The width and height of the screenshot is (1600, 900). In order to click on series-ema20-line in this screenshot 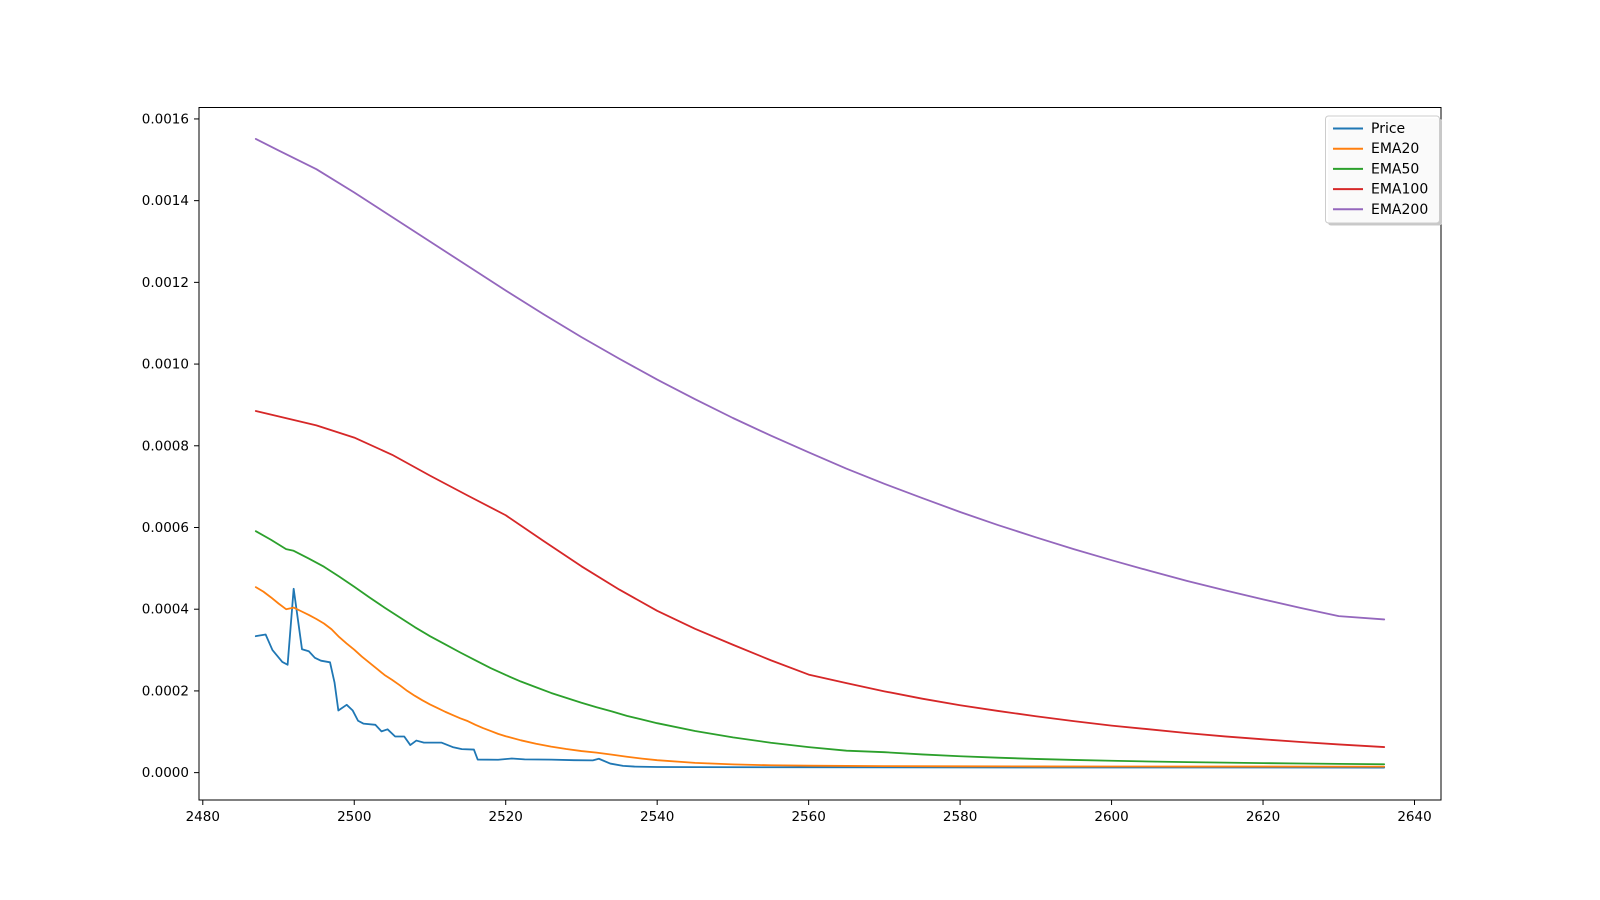, I will do `click(820, 677)`.